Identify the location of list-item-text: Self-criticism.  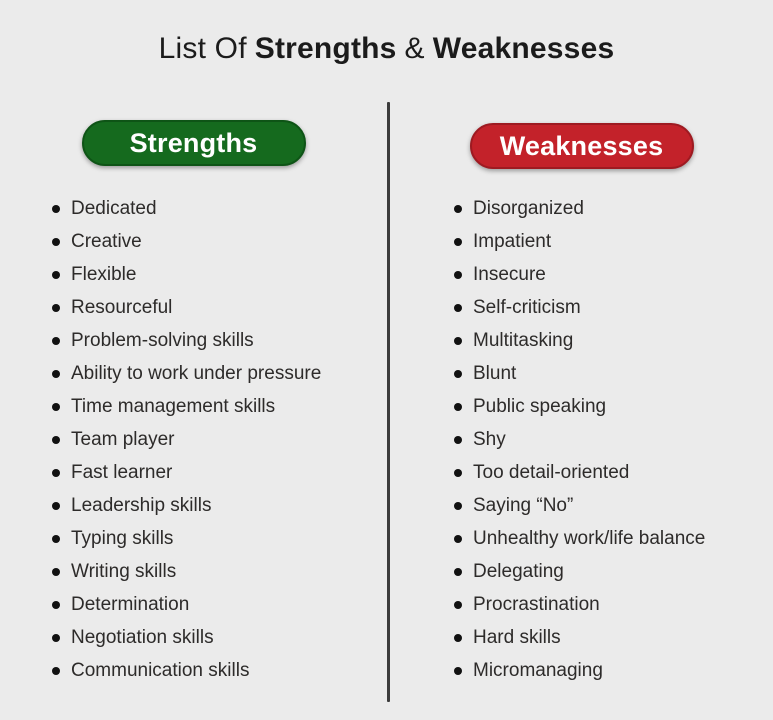
(527, 307).